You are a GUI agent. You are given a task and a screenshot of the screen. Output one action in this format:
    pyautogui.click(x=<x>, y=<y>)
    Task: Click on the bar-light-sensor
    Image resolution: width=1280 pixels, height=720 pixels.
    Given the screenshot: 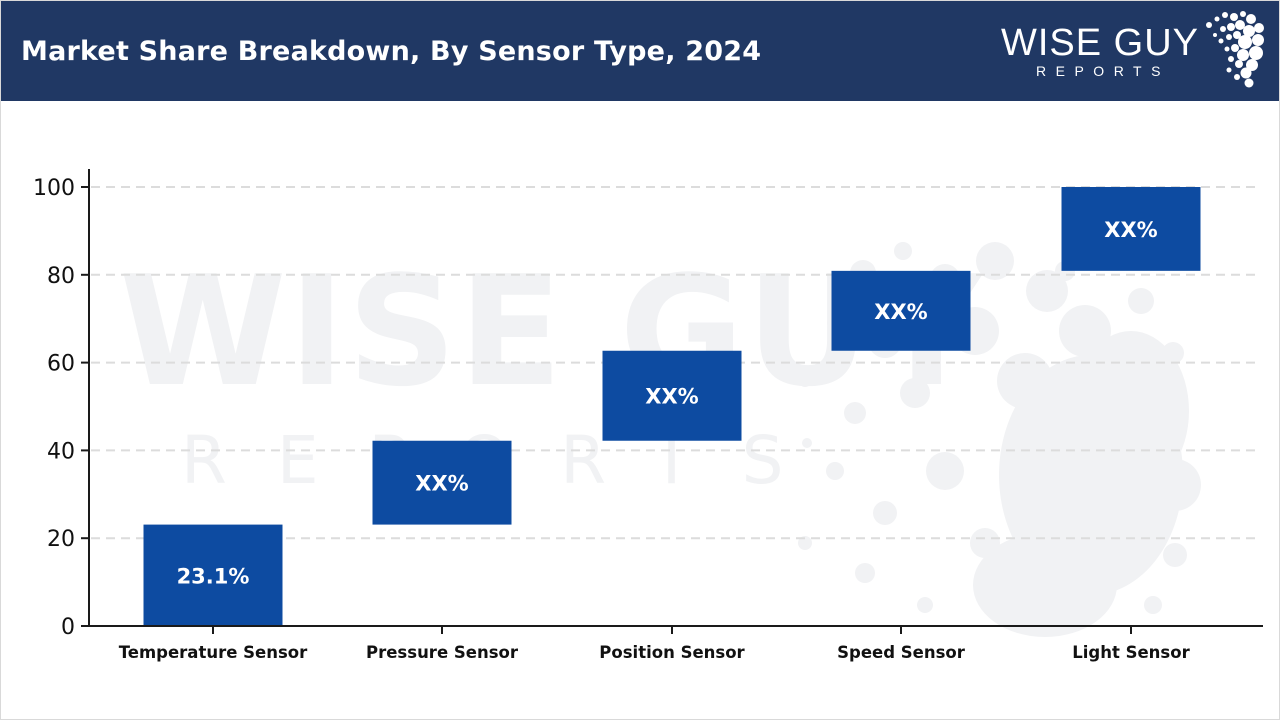 What is the action you would take?
    pyautogui.click(x=1131, y=229)
    